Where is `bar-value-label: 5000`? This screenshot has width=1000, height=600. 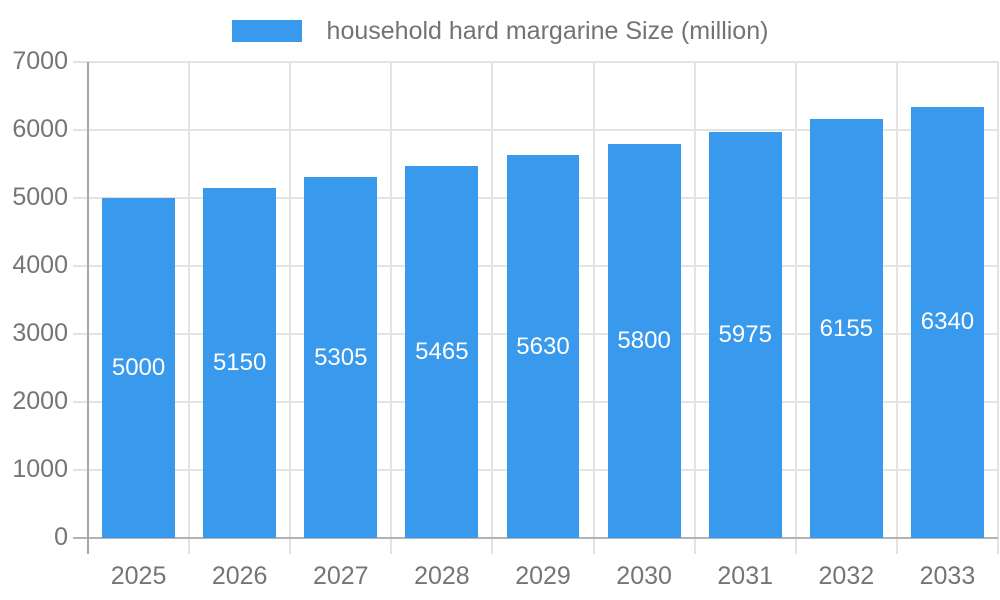 bar-value-label: 5000 is located at coordinates (138, 367).